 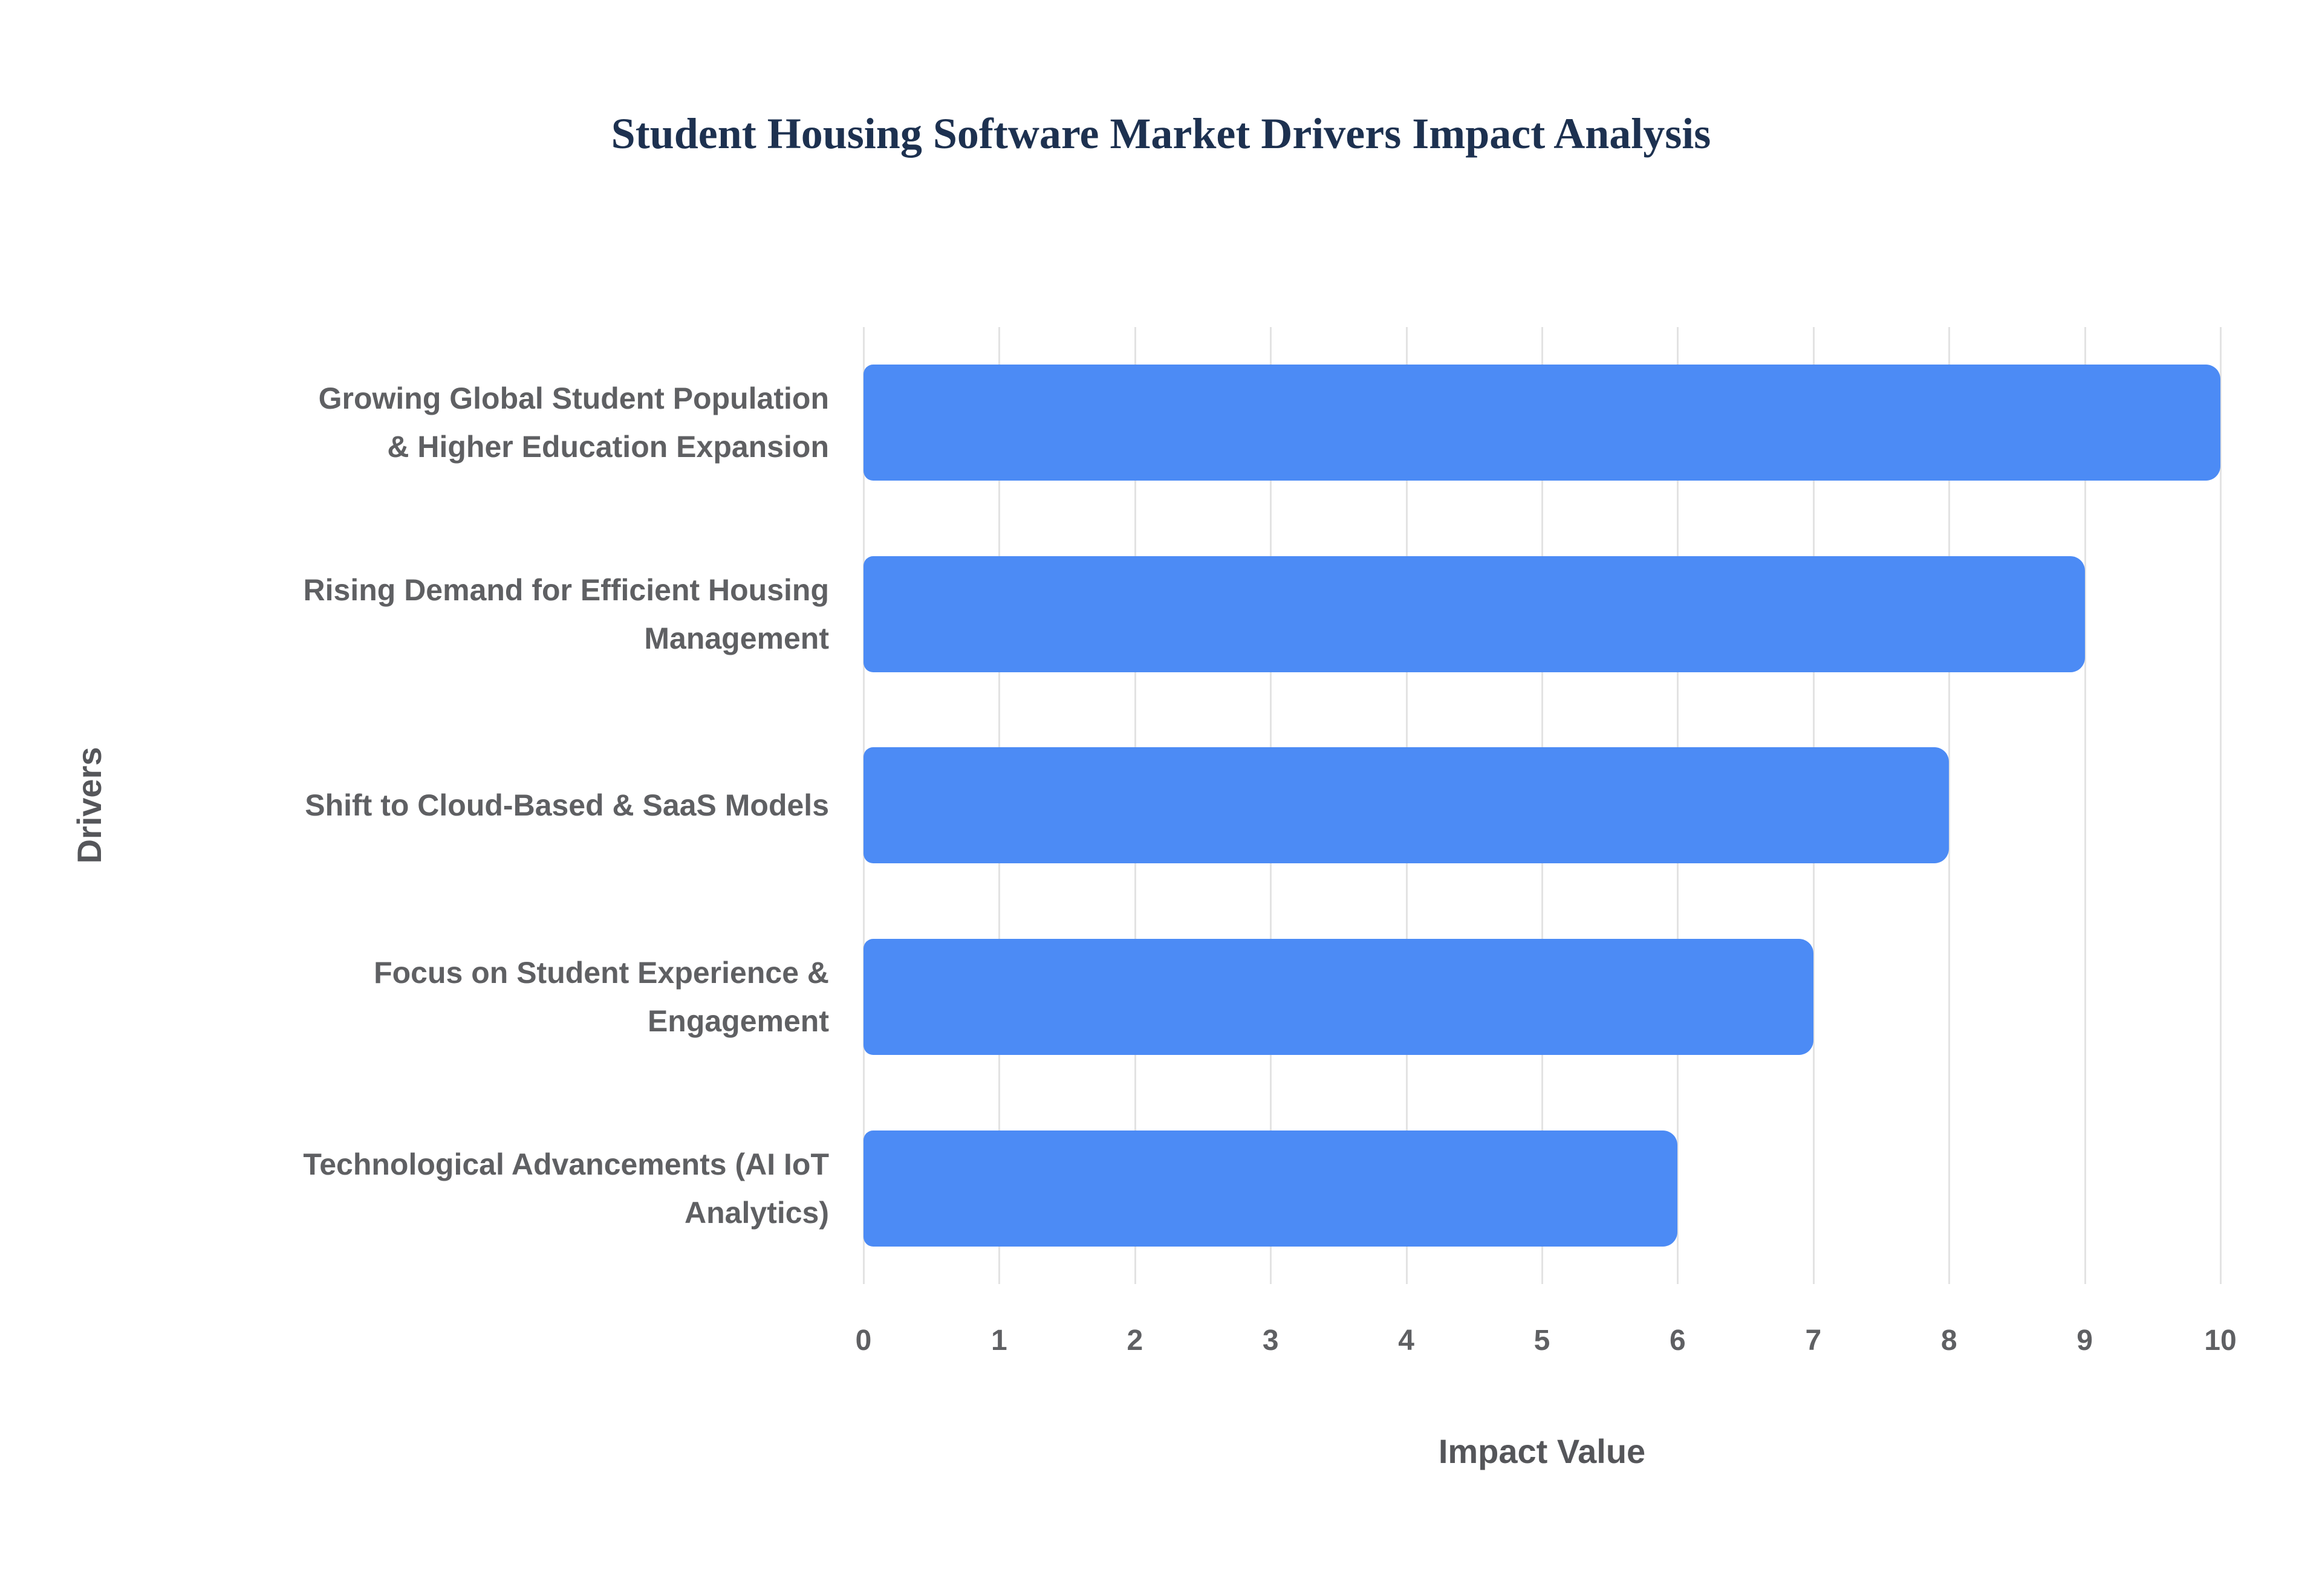 I want to click on x-tick-label: 4, so click(x=1406, y=1341).